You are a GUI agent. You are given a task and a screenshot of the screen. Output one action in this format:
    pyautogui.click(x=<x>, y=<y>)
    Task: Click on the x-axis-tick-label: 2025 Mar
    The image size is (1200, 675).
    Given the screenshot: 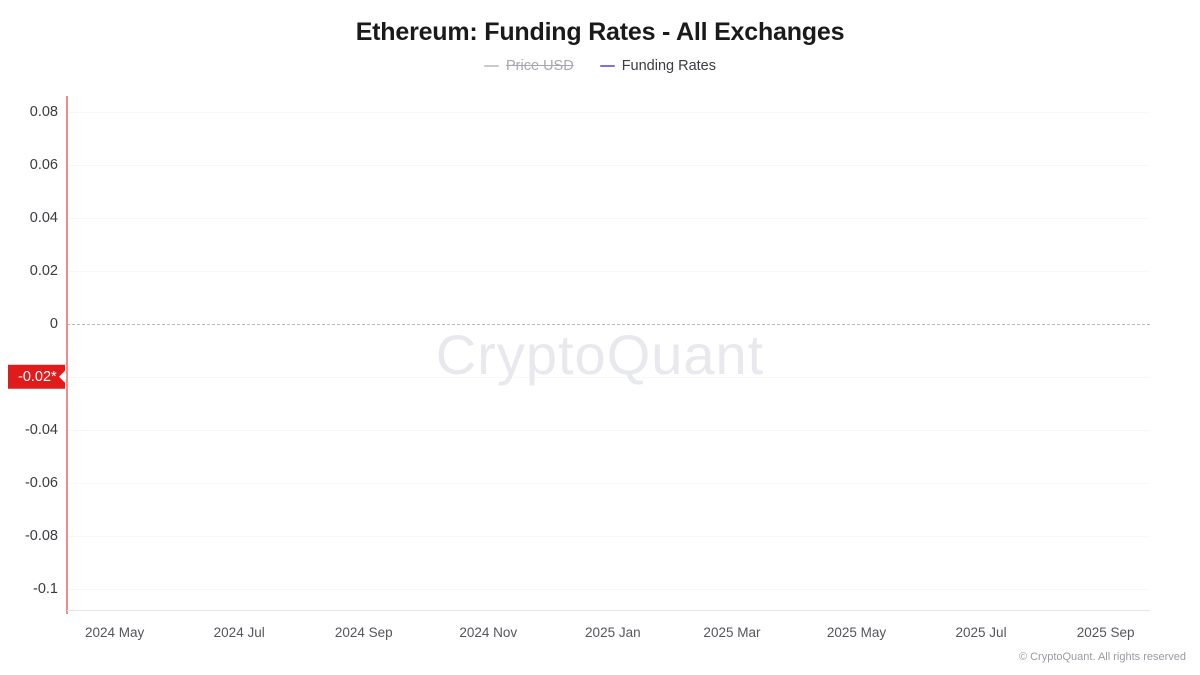 What is the action you would take?
    pyautogui.click(x=732, y=632)
    